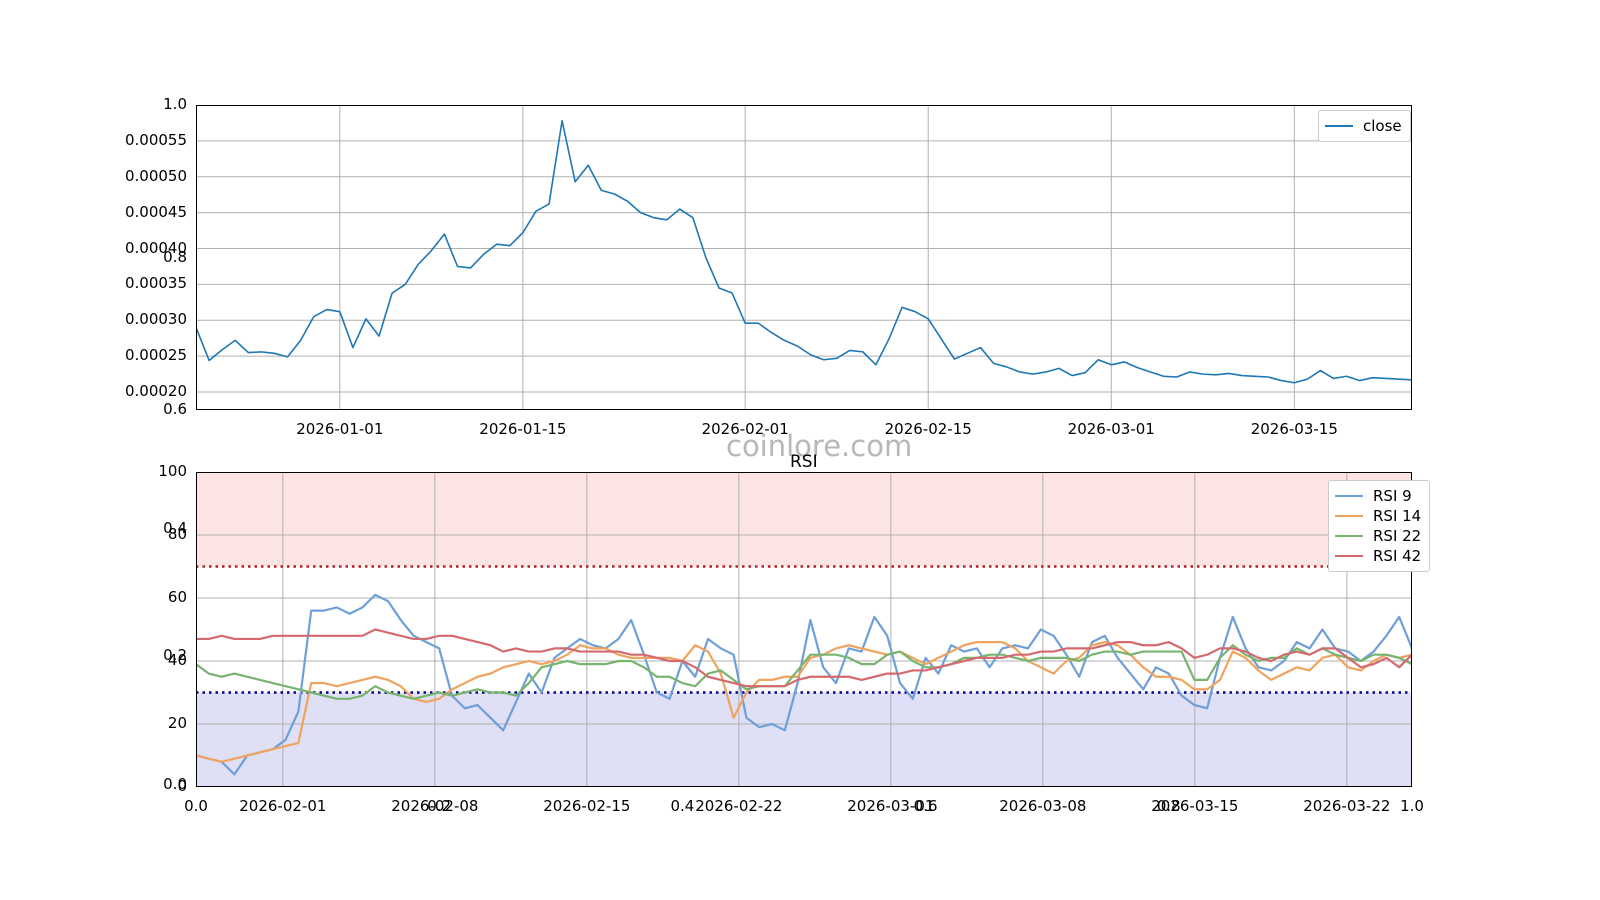 This screenshot has height=900, width=1600. I want to click on rsi-legend-label: RSI 42, so click(1397, 556).